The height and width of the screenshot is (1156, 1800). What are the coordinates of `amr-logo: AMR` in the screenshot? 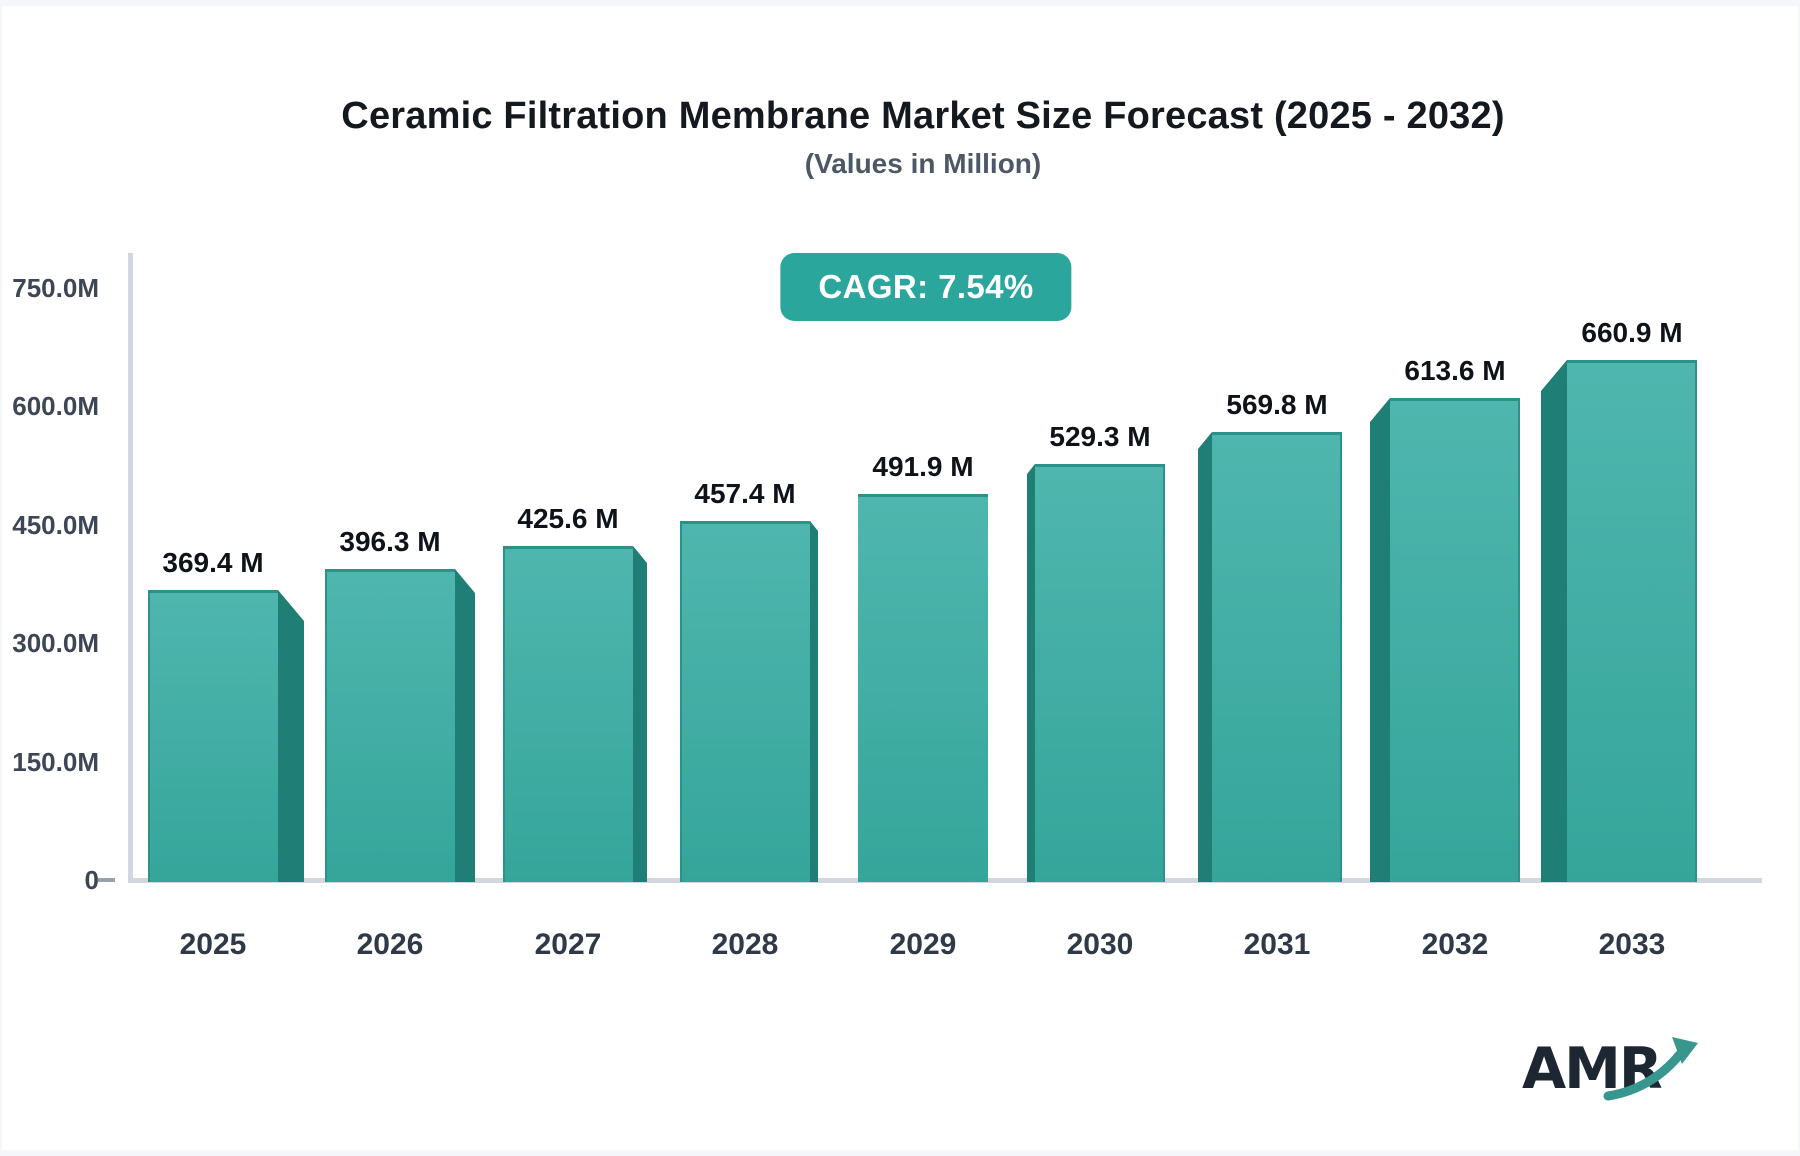 It's located at (1616, 1072).